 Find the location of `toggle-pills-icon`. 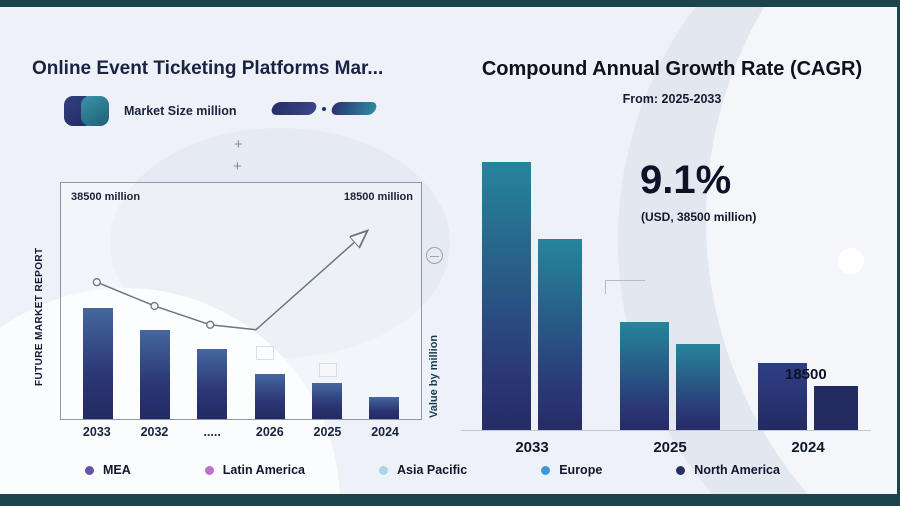

toggle-pills-icon is located at coordinates (324, 108).